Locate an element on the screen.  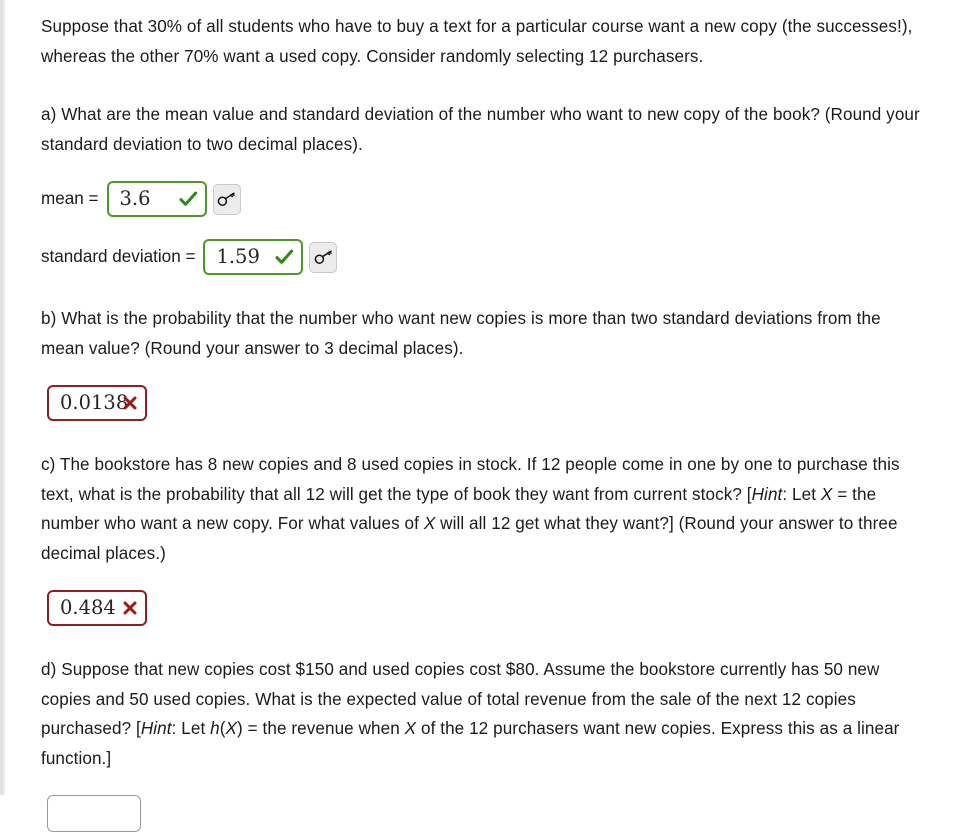
intro-line-3: purchasers. is located at coordinates (658, 56).